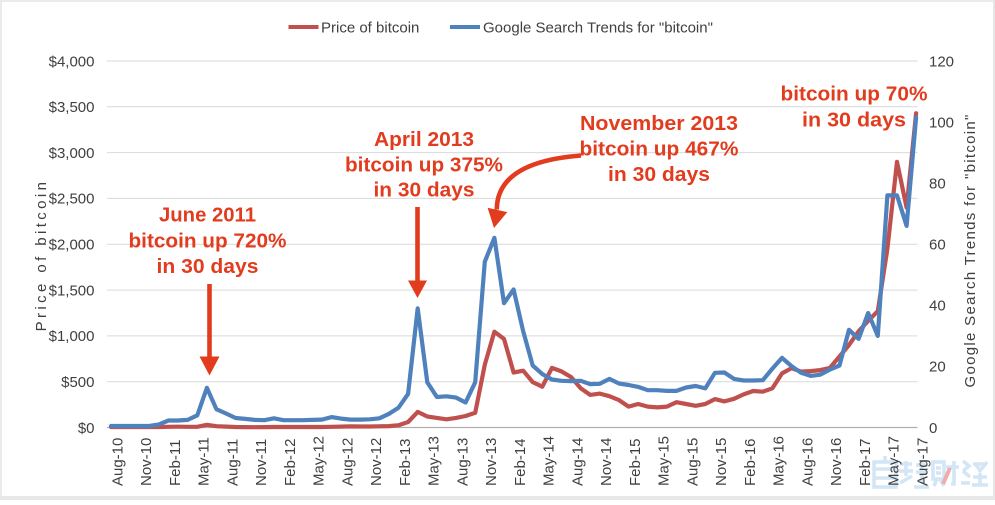 This screenshot has height=505, width=995. Describe the element at coordinates (750, 462) in the screenshot. I see `svg-text: Feb-16` at that location.